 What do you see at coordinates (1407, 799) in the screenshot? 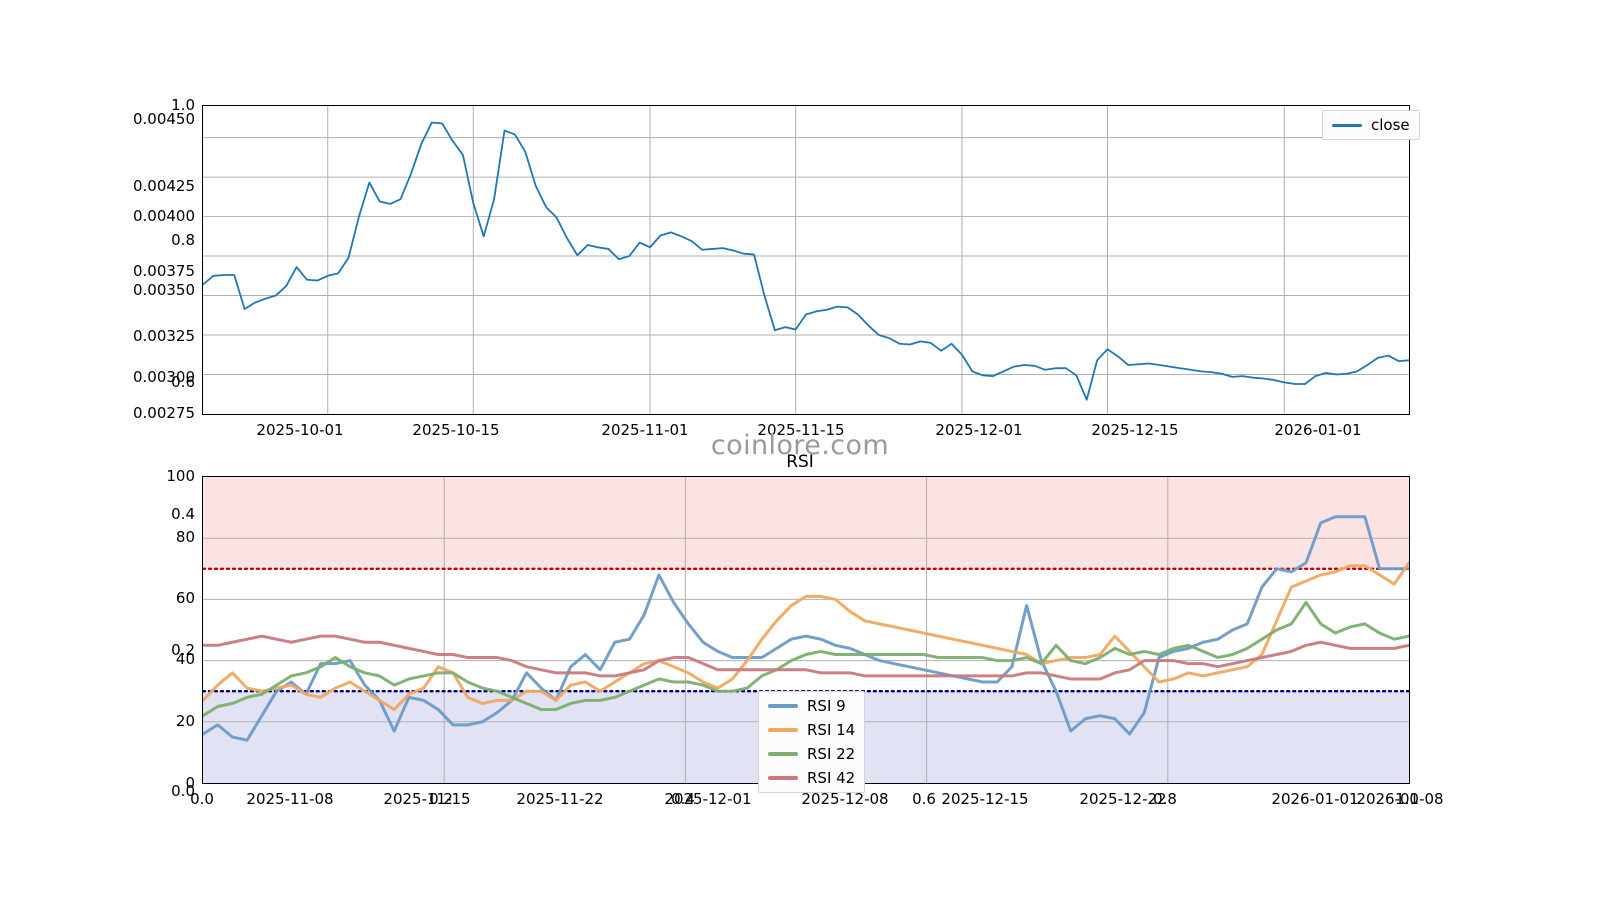
I see `rsi-ghost-xtick-5: 1.0` at bounding box center [1407, 799].